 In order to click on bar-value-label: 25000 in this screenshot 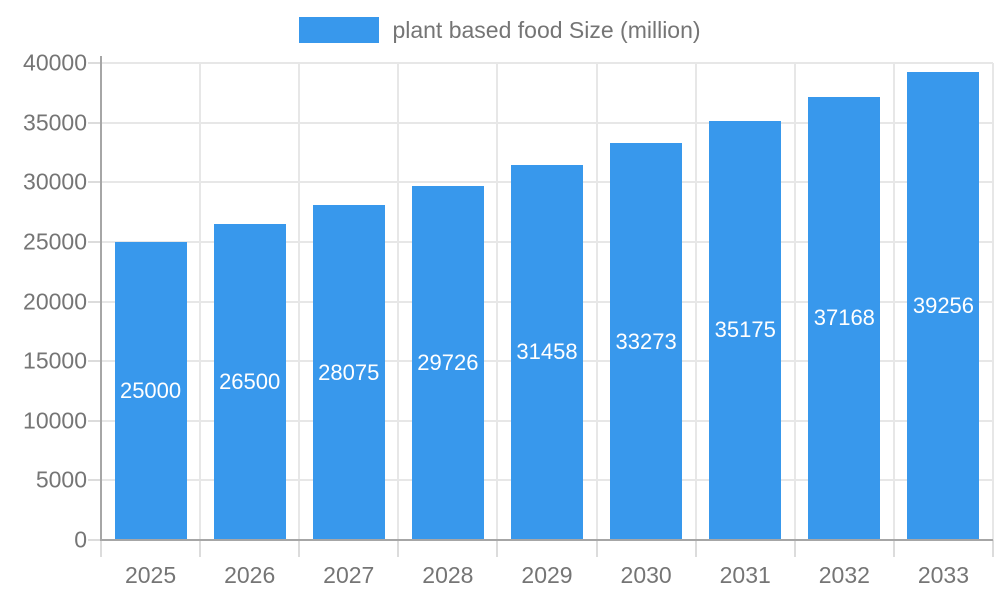, I will do `click(150, 390)`.